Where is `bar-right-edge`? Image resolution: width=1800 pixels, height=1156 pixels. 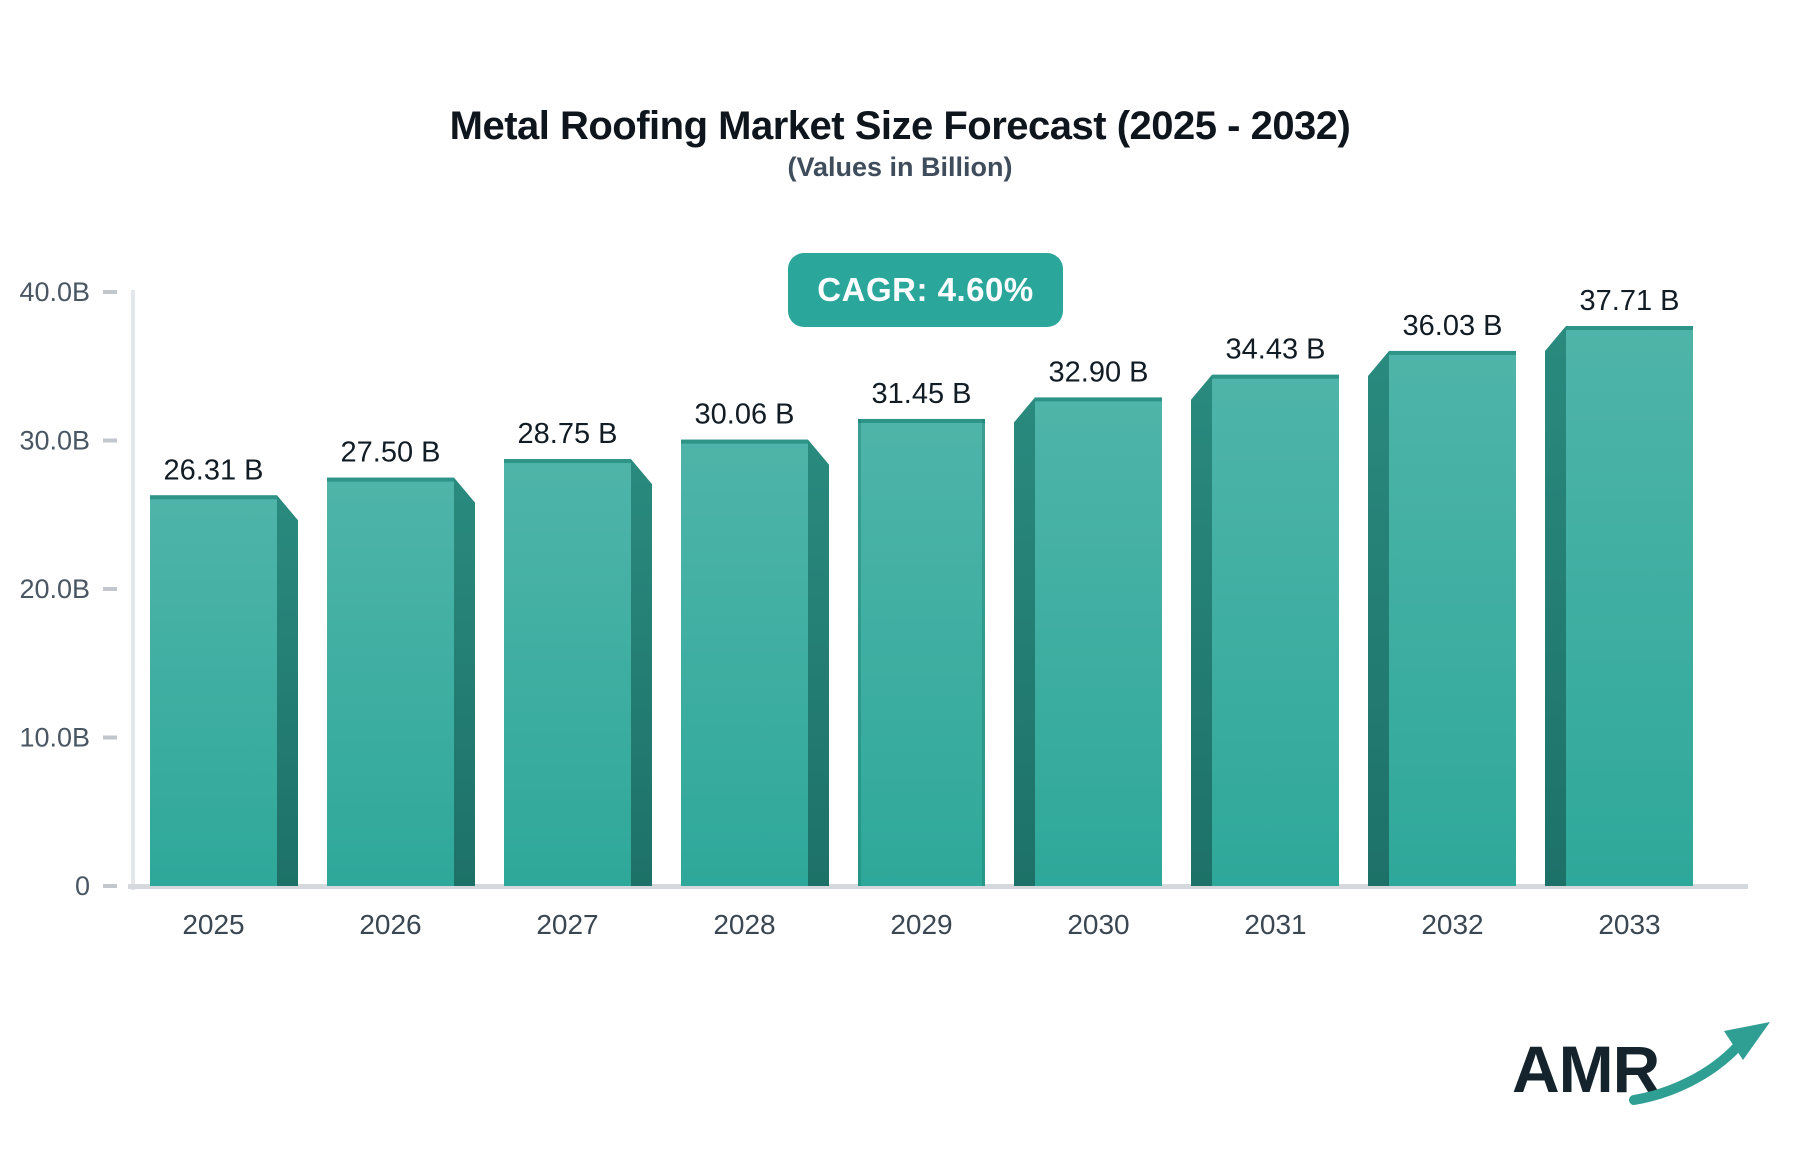 bar-right-edge is located at coordinates (983, 652).